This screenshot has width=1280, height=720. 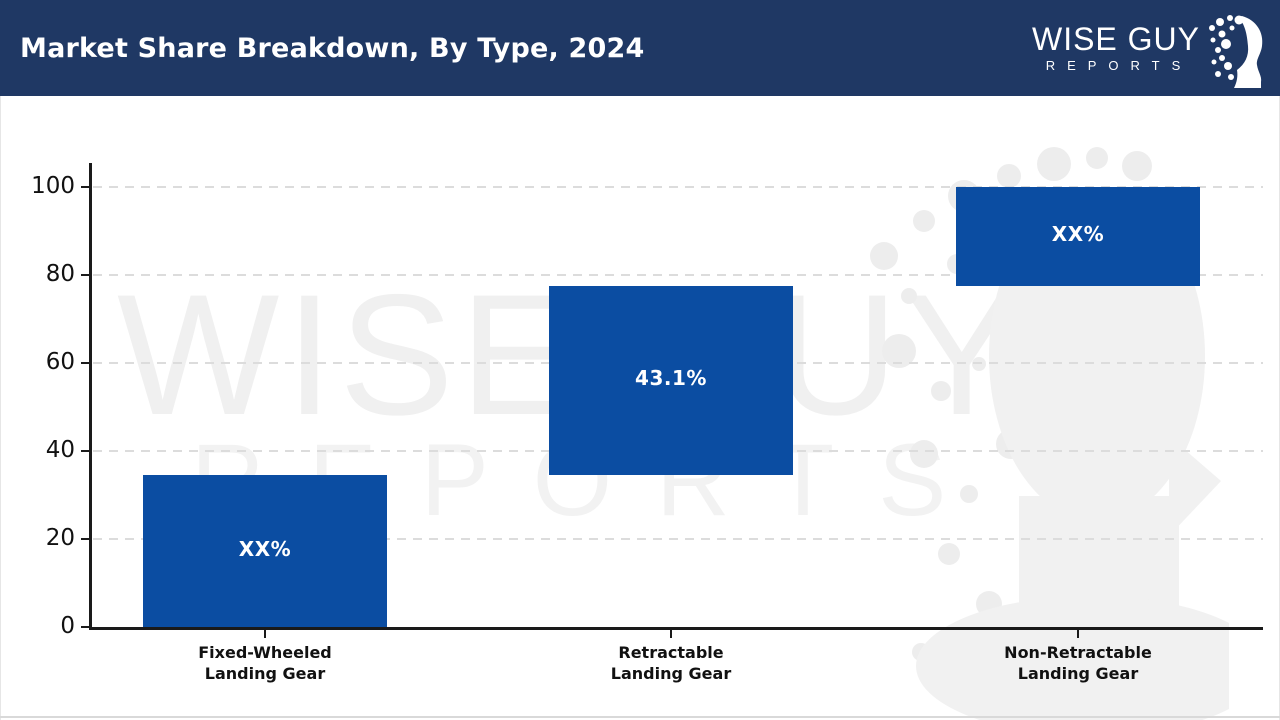 What do you see at coordinates (1115, 39) in the screenshot?
I see `brand-logo-wordmark: WISE GUY` at bounding box center [1115, 39].